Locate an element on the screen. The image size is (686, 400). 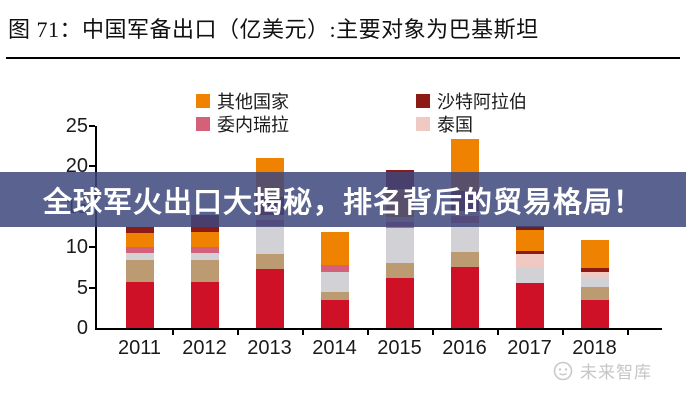
legend-item-saudi-arabia: 沙特阿拉伯 is located at coordinates (471, 101).